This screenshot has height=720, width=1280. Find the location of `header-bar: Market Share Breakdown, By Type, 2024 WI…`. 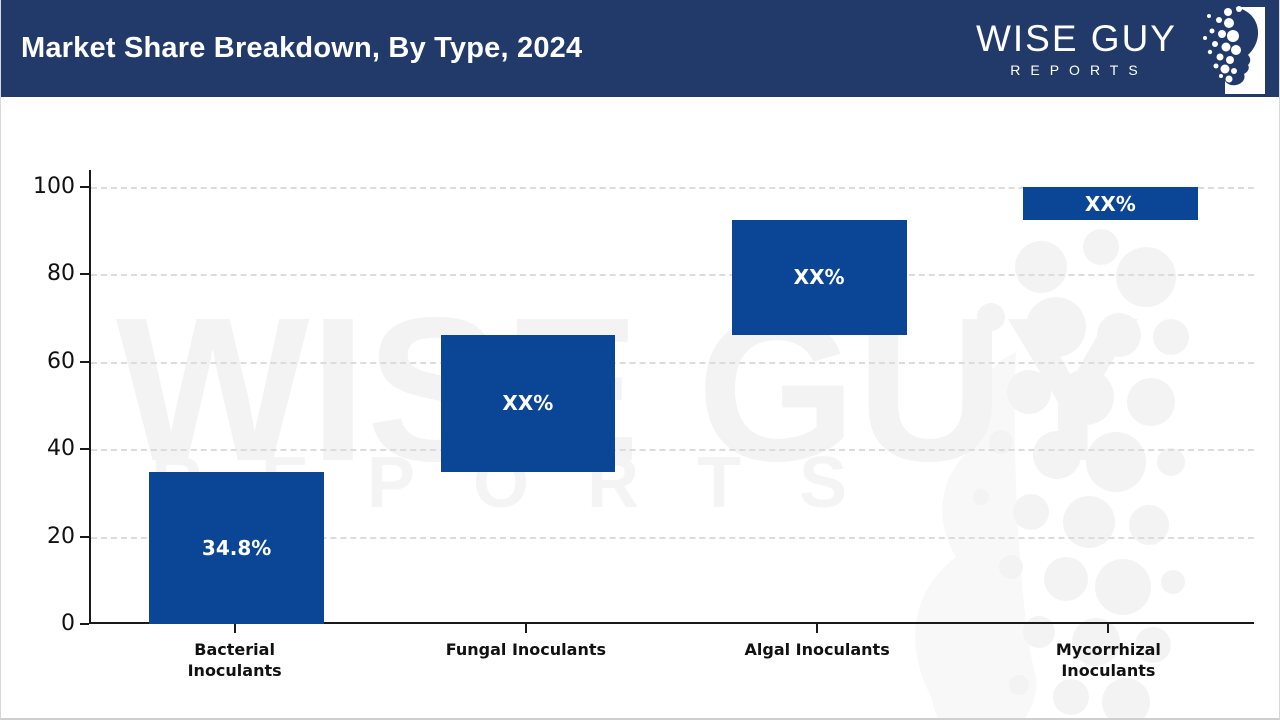

header-bar: Market Share Breakdown, By Type, 2024 WI… is located at coordinates (640, 48).